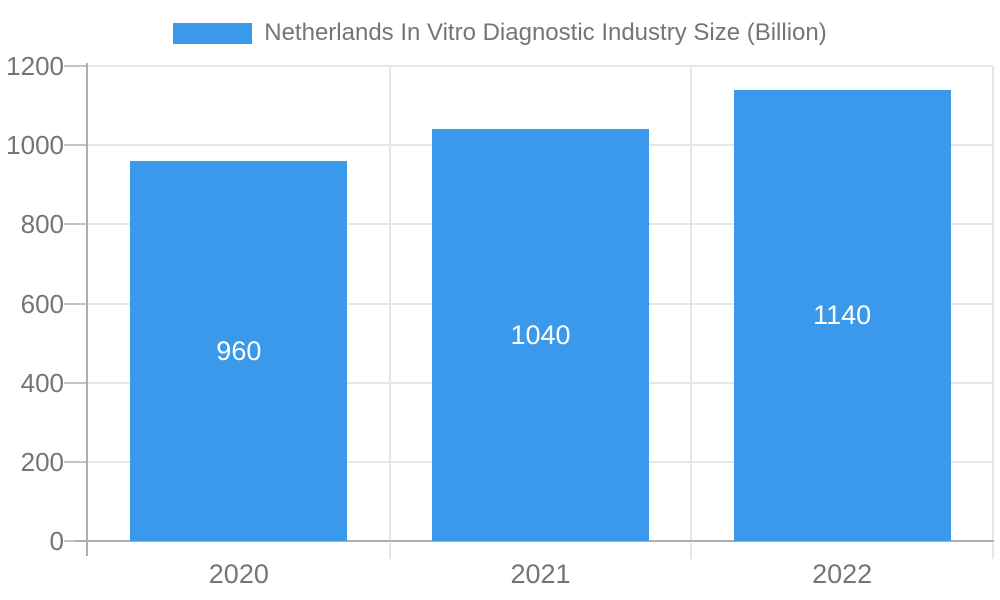 The image size is (1000, 600). What do you see at coordinates (213, 33) in the screenshot?
I see `legend-swatch` at bounding box center [213, 33].